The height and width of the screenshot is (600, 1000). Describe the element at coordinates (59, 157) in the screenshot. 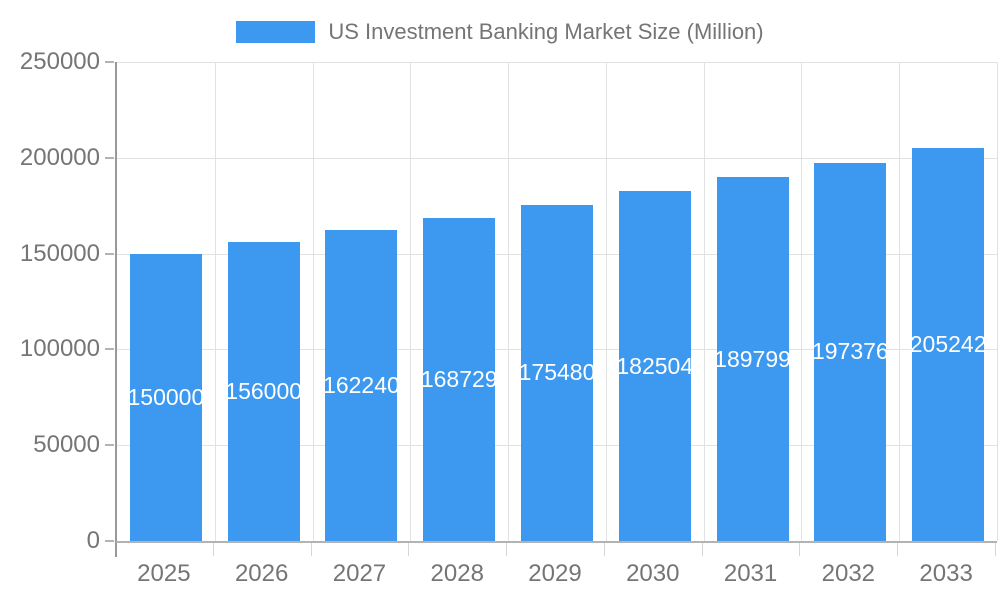

I see `y-tick-label: 200000` at that location.